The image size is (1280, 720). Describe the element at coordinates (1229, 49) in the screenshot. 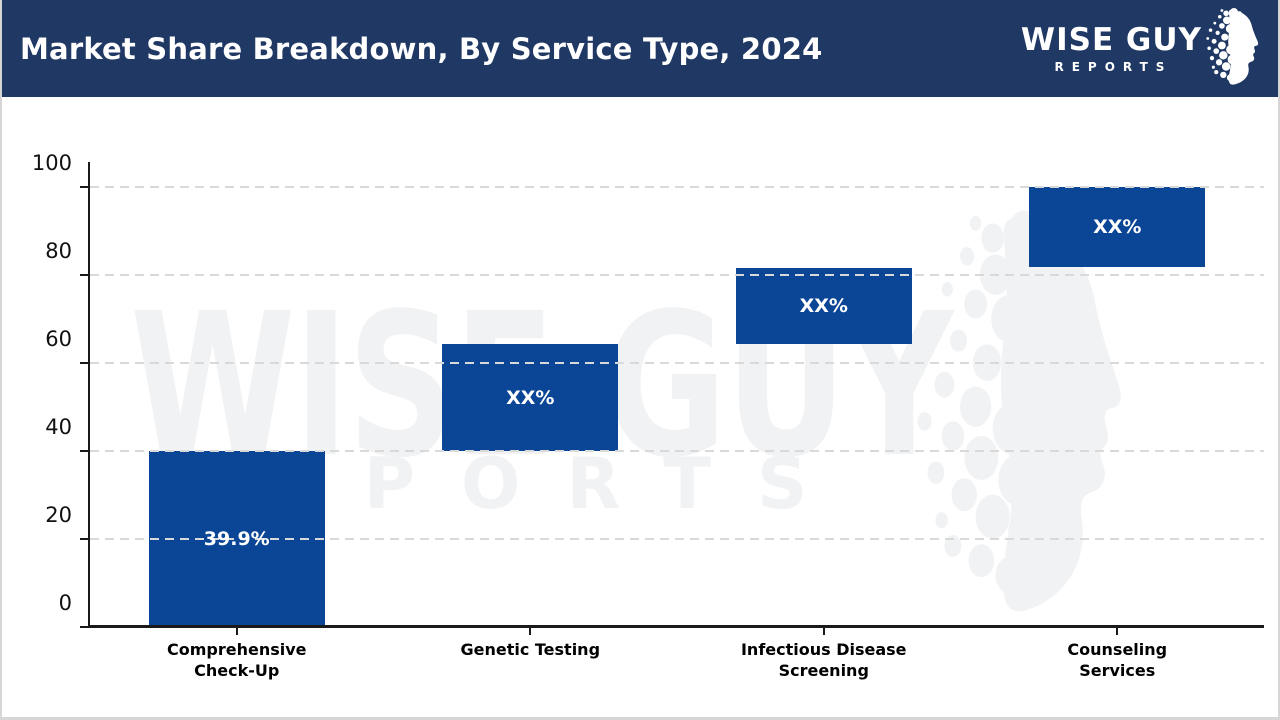

I see `wise-guy-head-icon` at that location.